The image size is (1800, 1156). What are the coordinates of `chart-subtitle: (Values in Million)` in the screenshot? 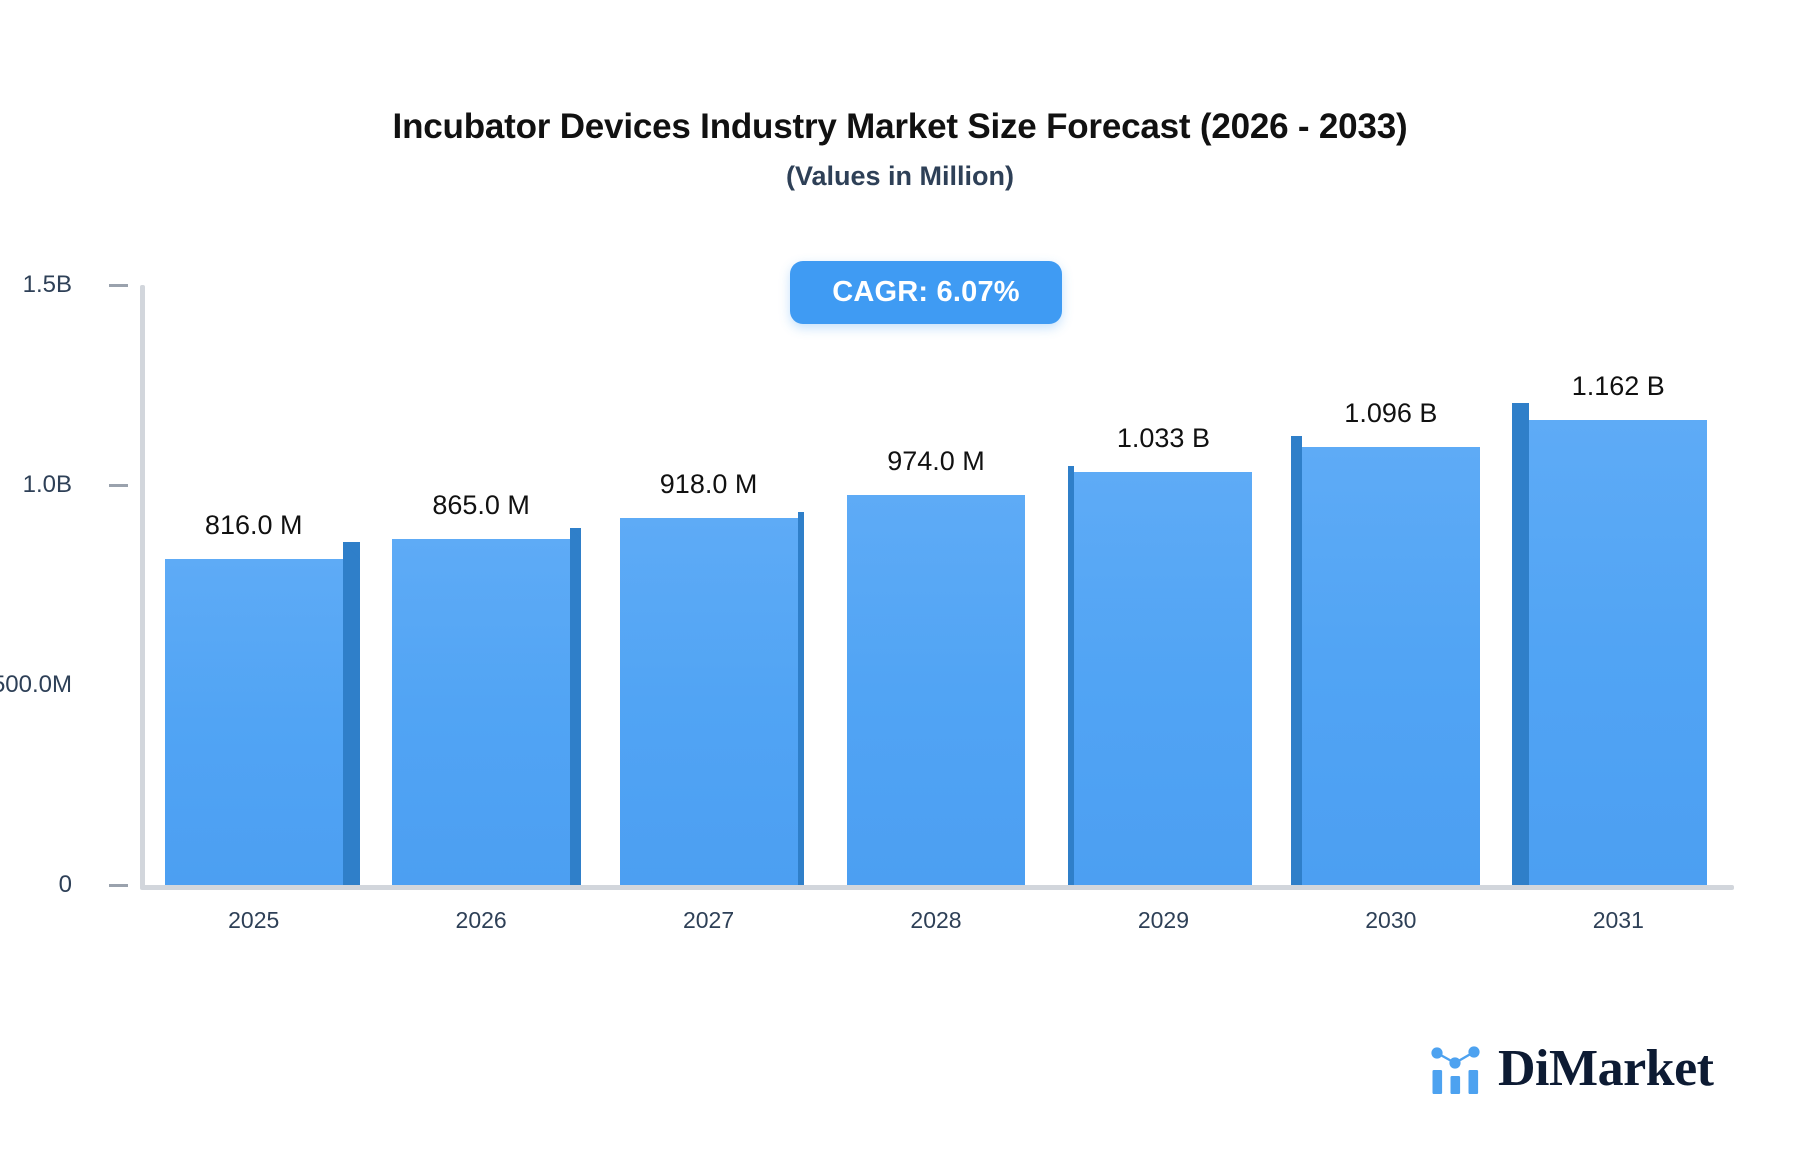 It's located at (900, 175).